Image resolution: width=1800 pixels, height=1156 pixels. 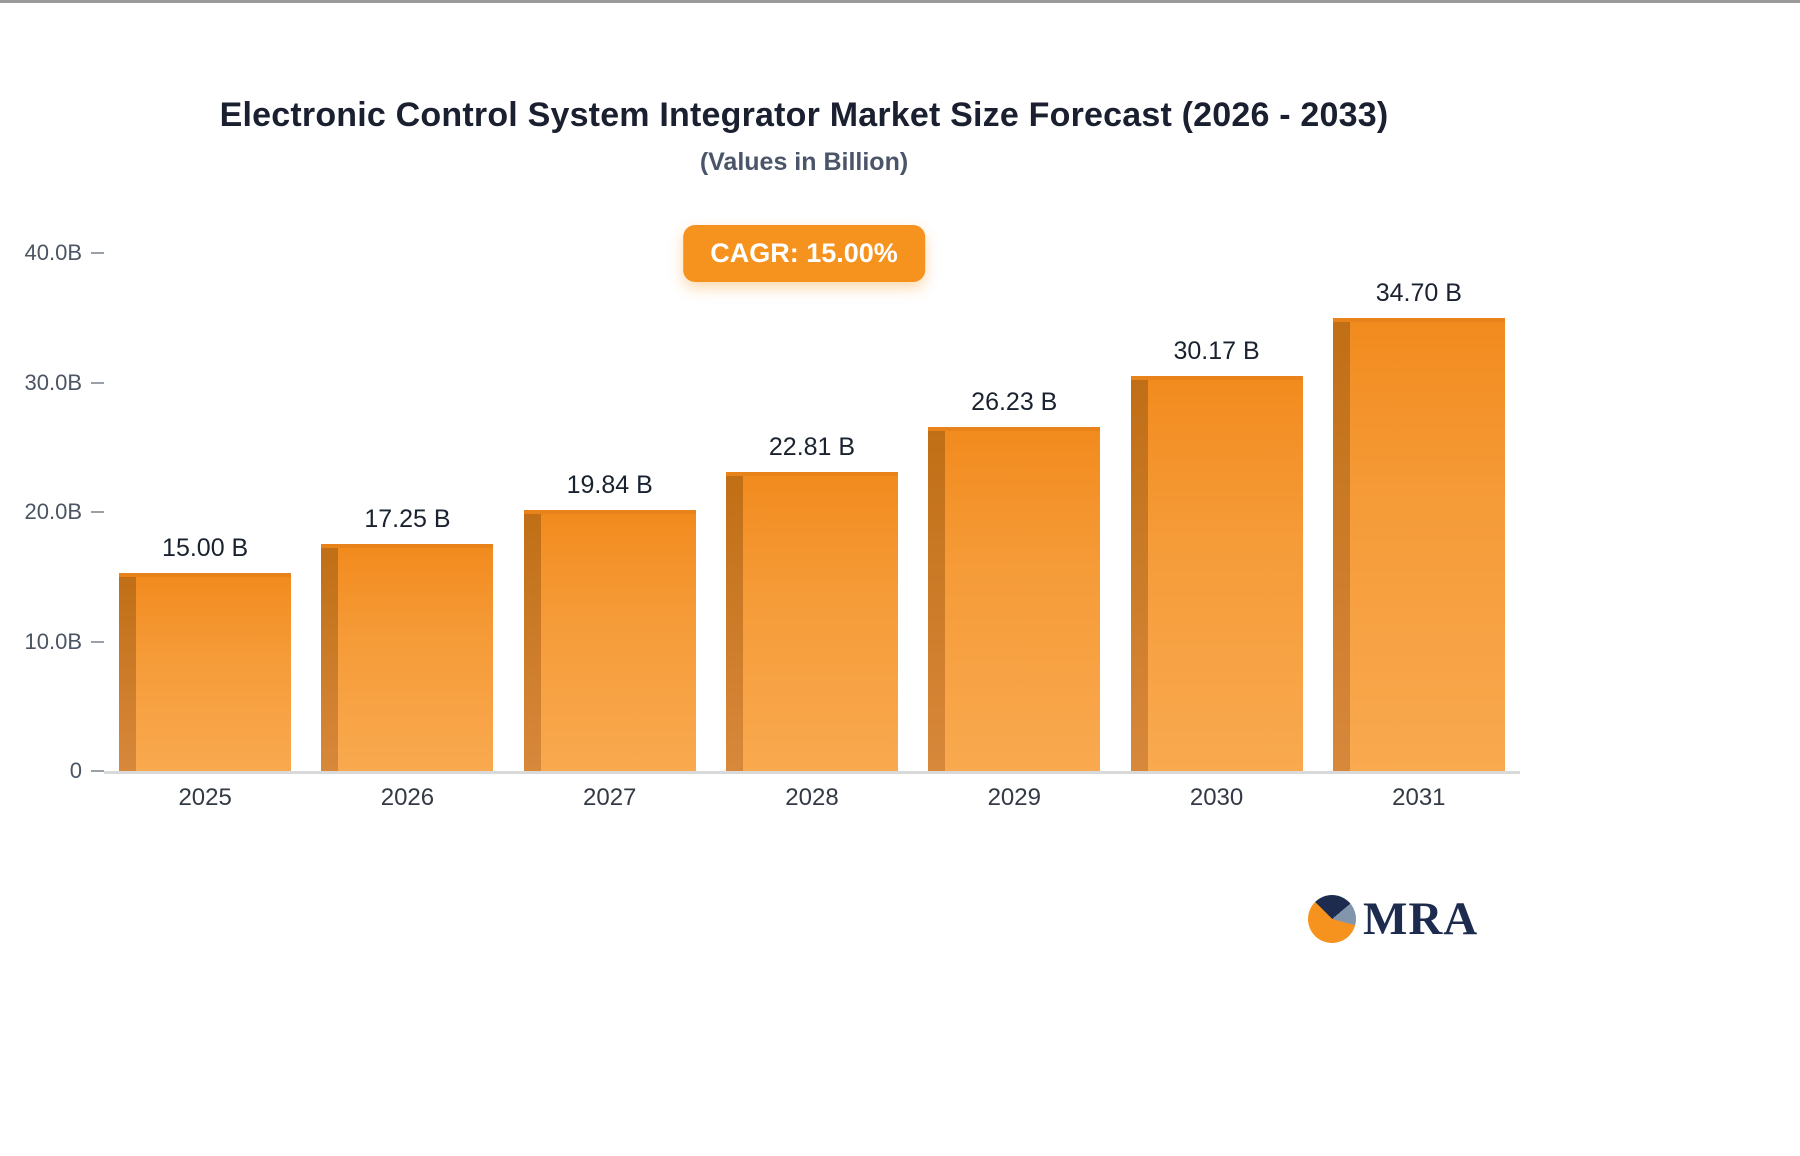 What do you see at coordinates (205, 672) in the screenshot?
I see `bar-2025` at bounding box center [205, 672].